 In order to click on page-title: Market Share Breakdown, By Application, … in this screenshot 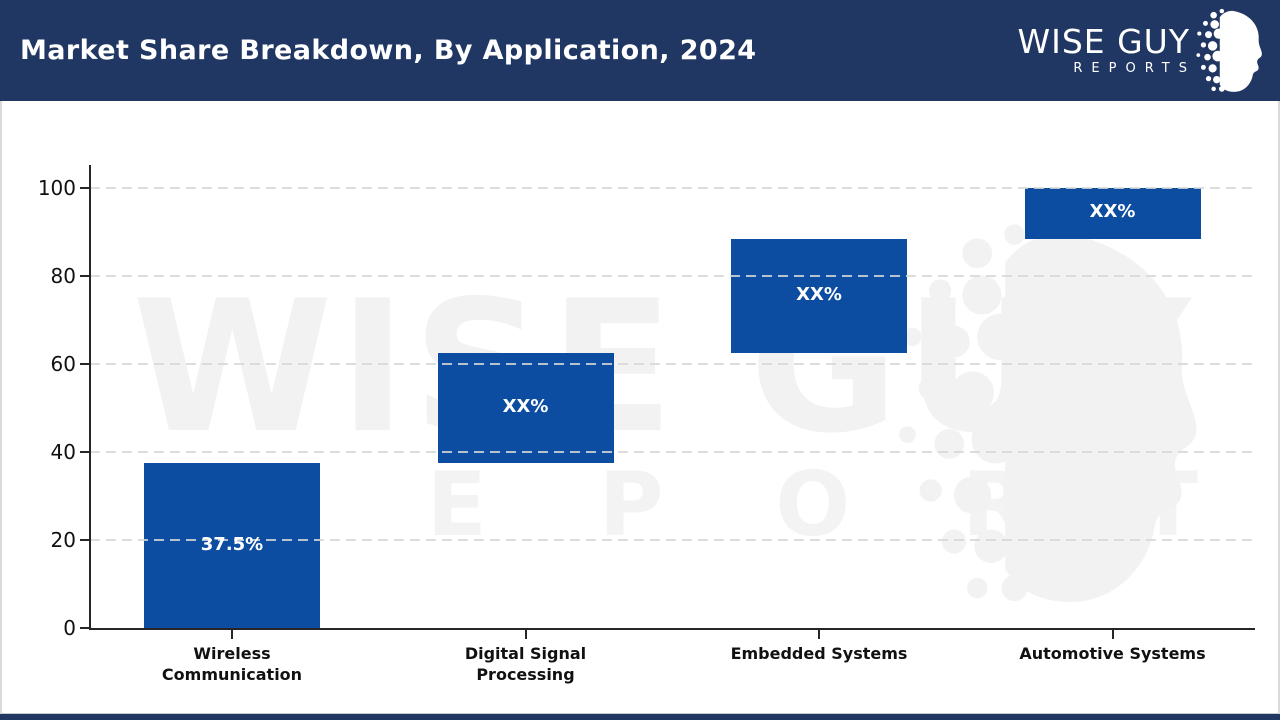, I will do `click(388, 50)`.